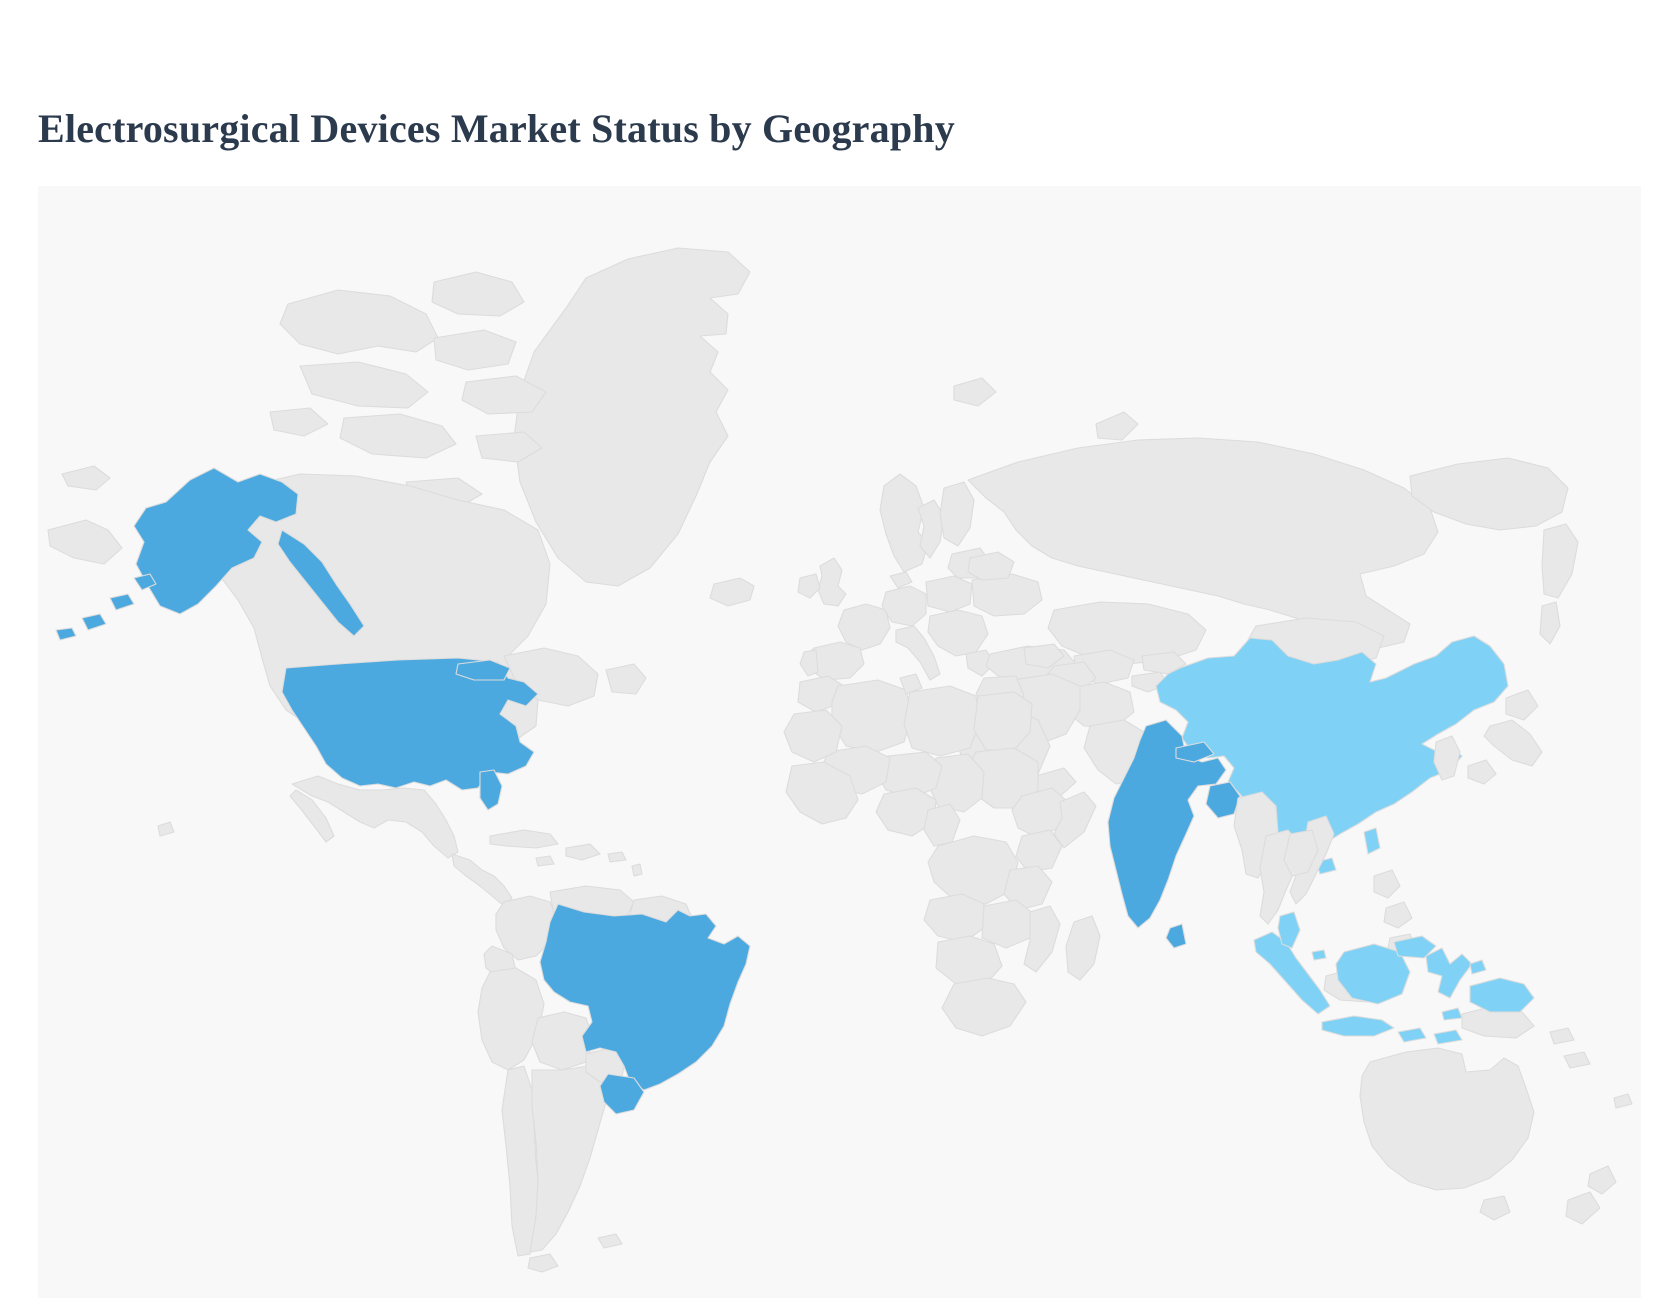  Describe the element at coordinates (1522, 705) in the screenshot. I see `region-japan-north` at that location.